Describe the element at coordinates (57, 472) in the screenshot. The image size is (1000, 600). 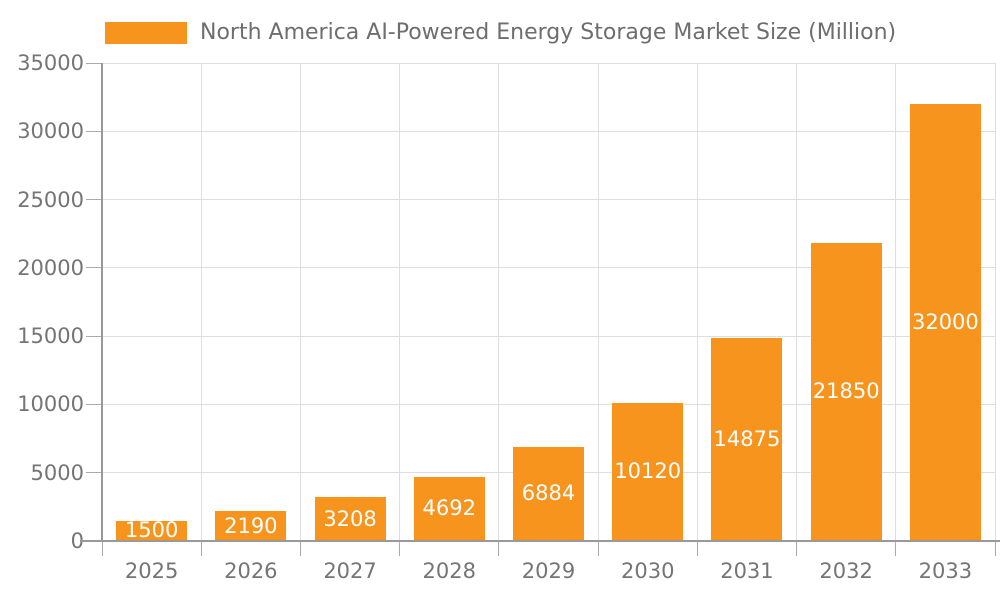
I see `y-tick-label: 5000` at that location.